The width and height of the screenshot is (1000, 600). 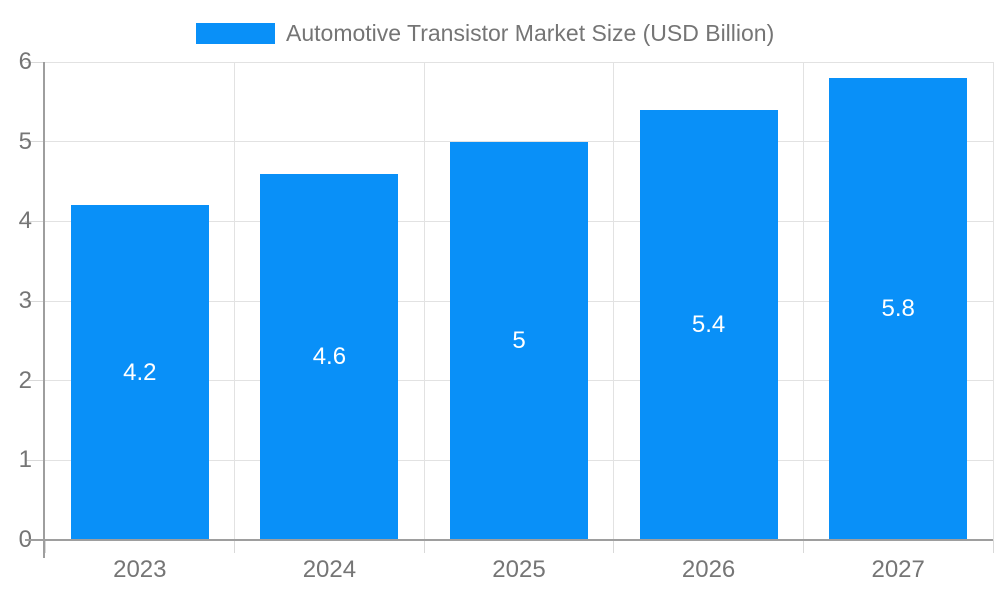 I want to click on y-axis-tick-label: 3, so click(x=25, y=300).